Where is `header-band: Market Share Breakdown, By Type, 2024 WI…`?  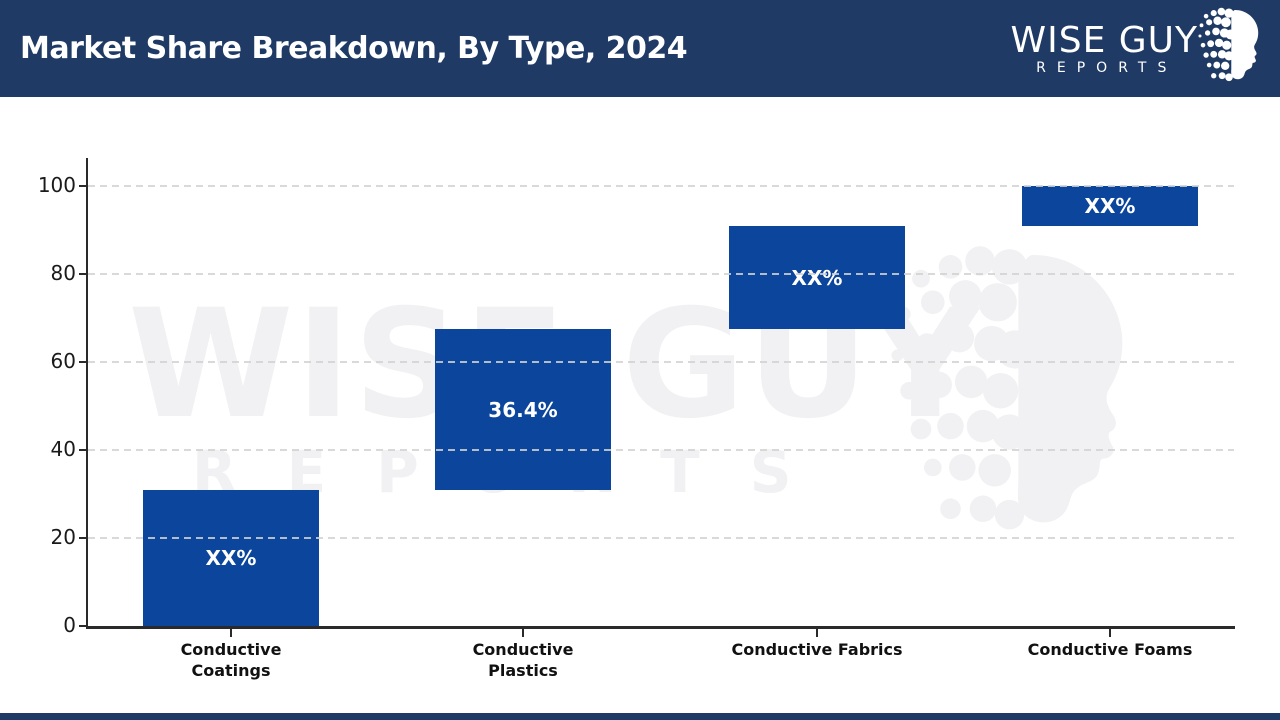 header-band: Market Share Breakdown, By Type, 2024 WI… is located at coordinates (640, 48).